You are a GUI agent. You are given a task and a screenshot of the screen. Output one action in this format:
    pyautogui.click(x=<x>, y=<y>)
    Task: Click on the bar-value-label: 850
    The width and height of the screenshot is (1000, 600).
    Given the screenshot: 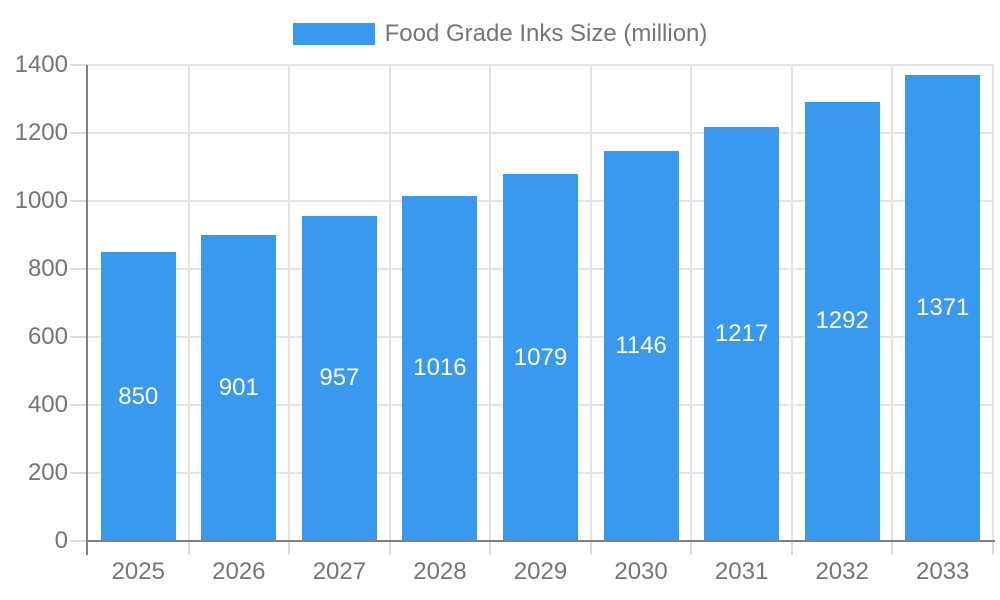 What is the action you would take?
    pyautogui.click(x=138, y=396)
    